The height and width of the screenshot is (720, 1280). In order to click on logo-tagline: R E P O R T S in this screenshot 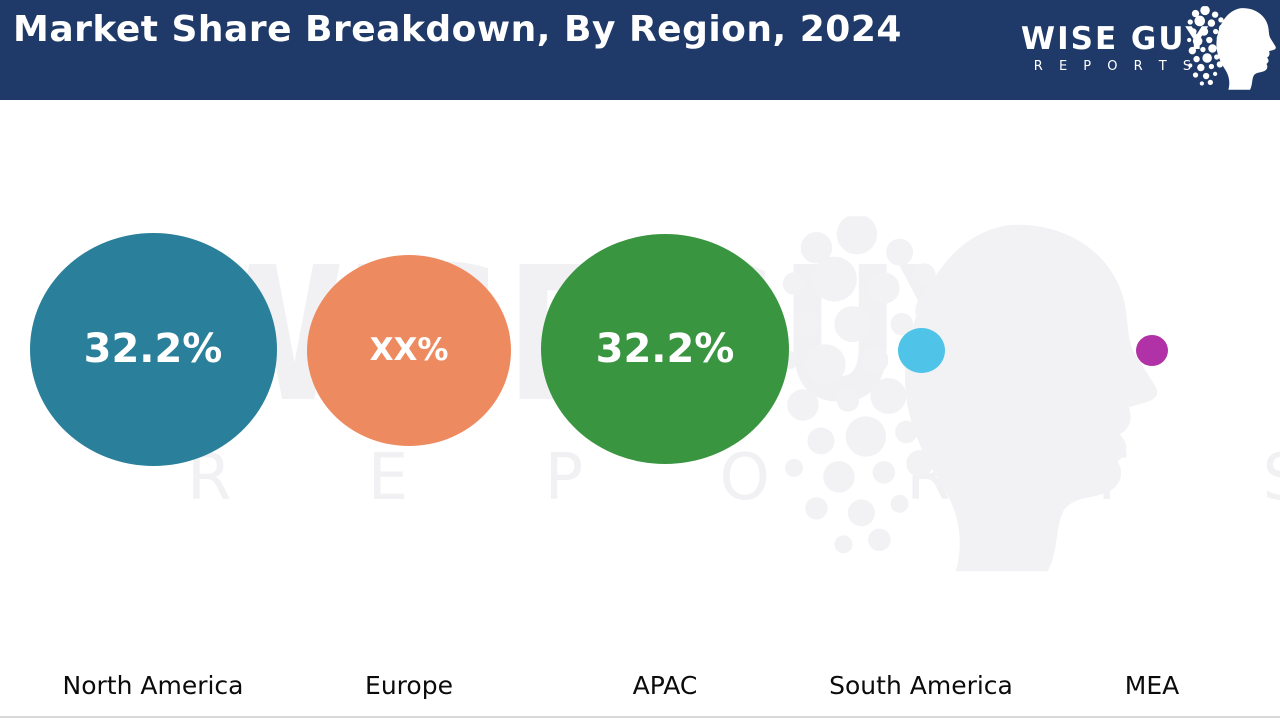, I will do `click(1115, 66)`.